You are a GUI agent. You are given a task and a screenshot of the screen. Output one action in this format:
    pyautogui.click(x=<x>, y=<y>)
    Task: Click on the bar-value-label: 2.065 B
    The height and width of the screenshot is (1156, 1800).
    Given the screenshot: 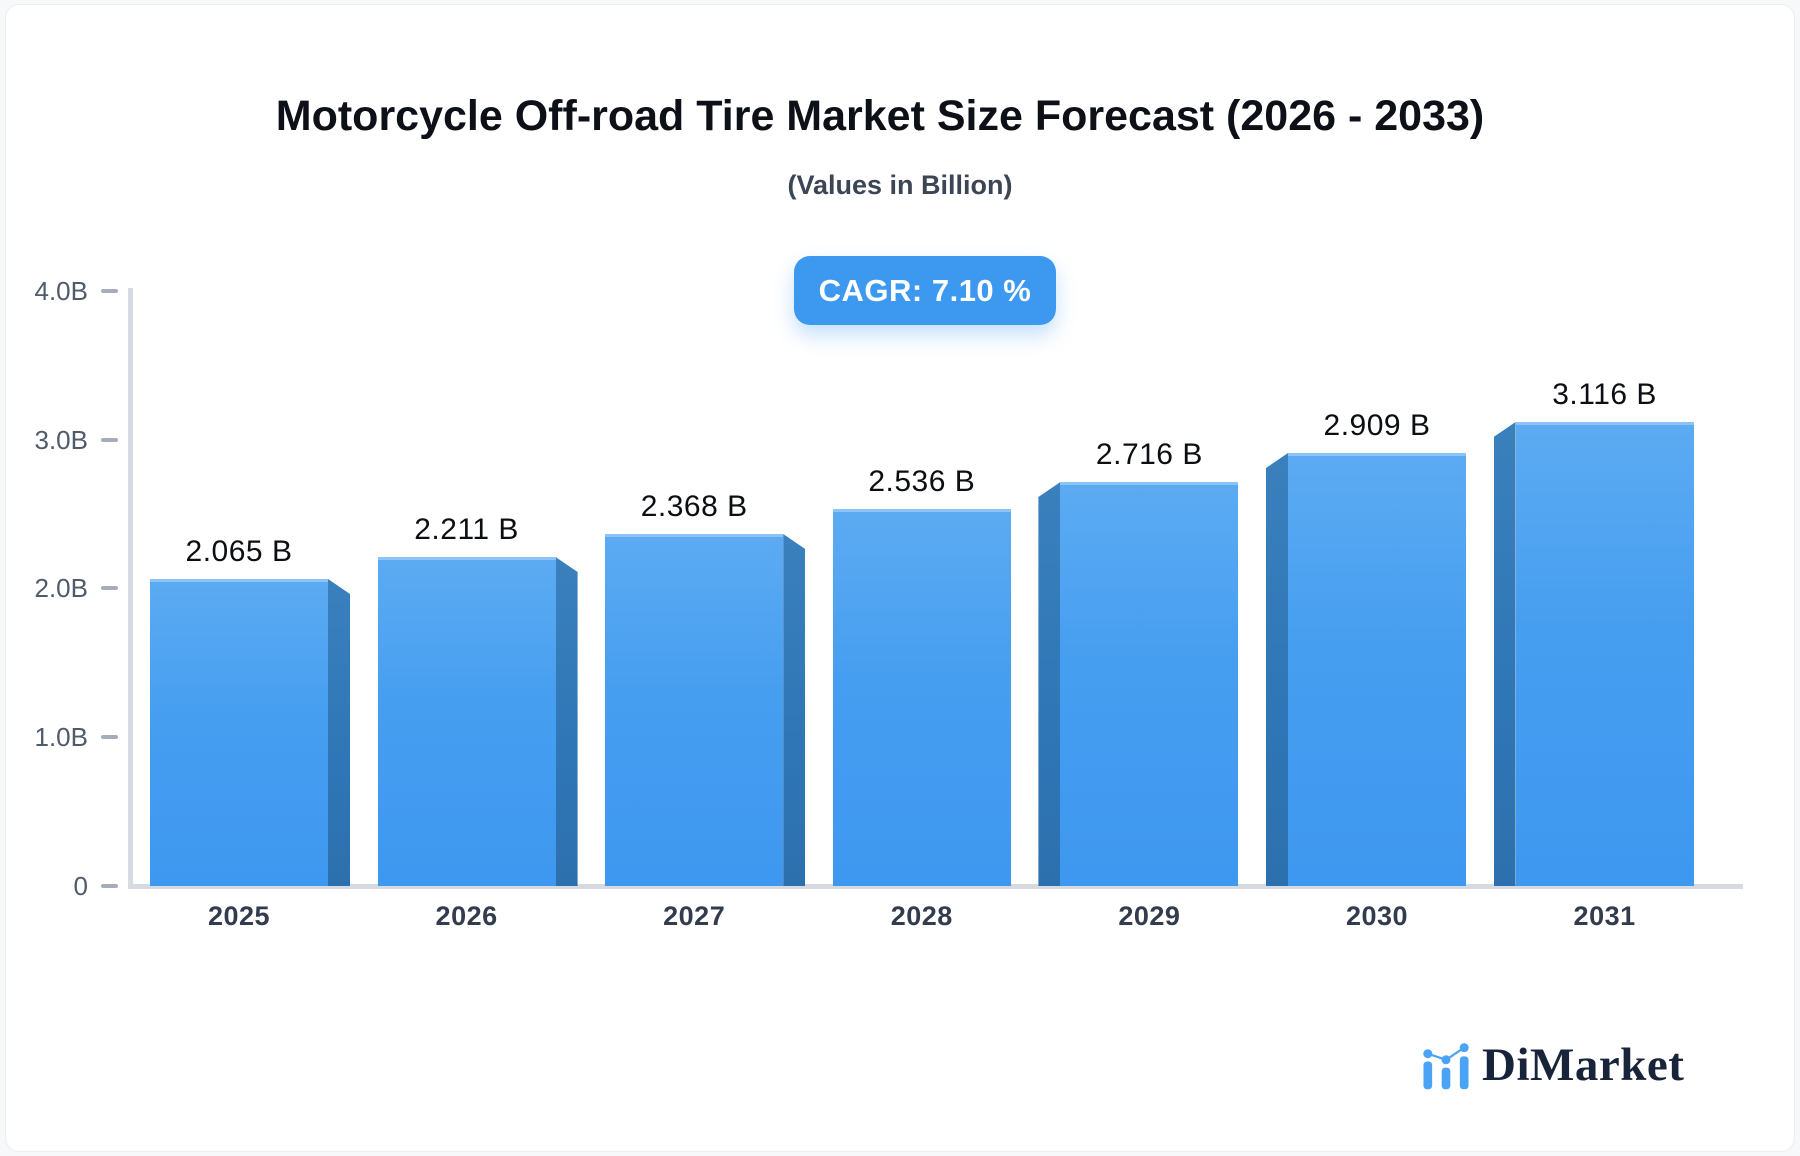 What is the action you would take?
    pyautogui.click(x=239, y=551)
    